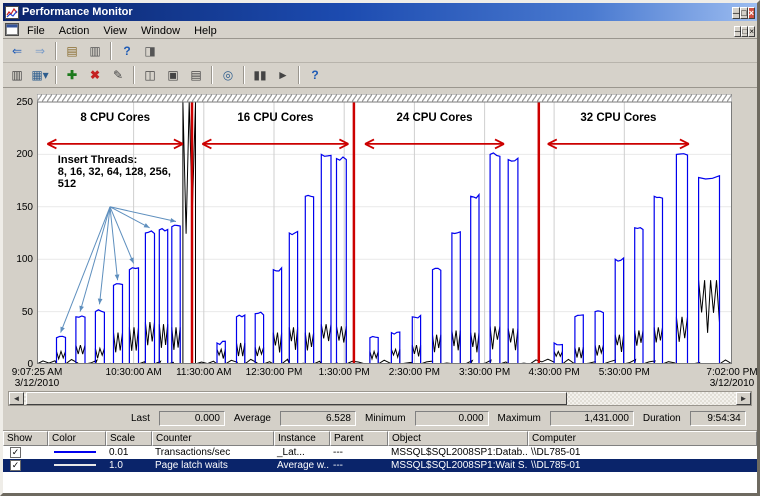 The width and height of the screenshot is (760, 496). Describe the element at coordinates (380, 51) in the screenshot. I see `console-toolbar: ⇐ ⇒ ▤ ▥? ◨` at that location.